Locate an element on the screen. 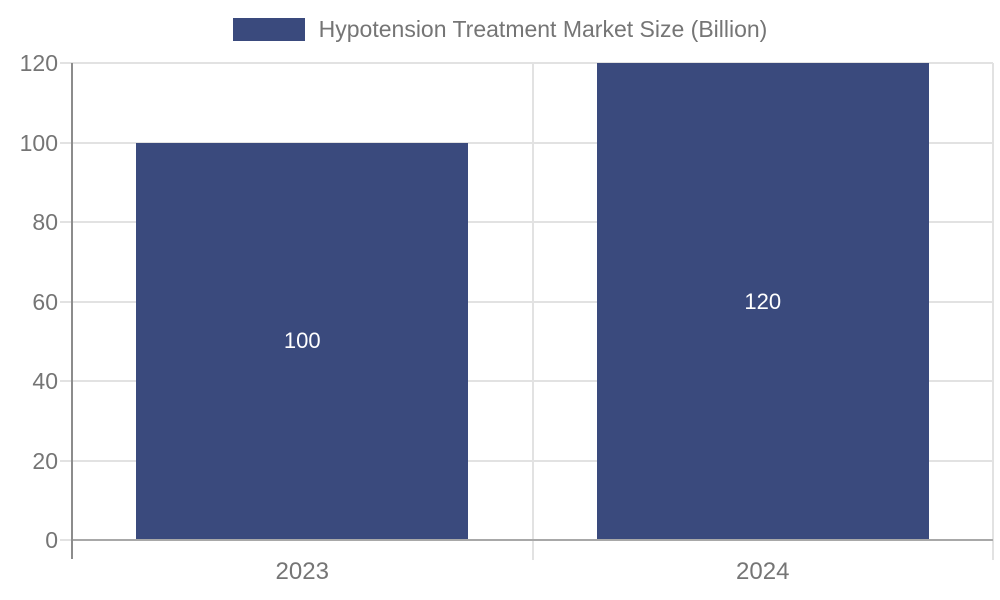 Image resolution: width=1000 pixels, height=600 pixels. y-tick-label: 100 is located at coordinates (38, 142).